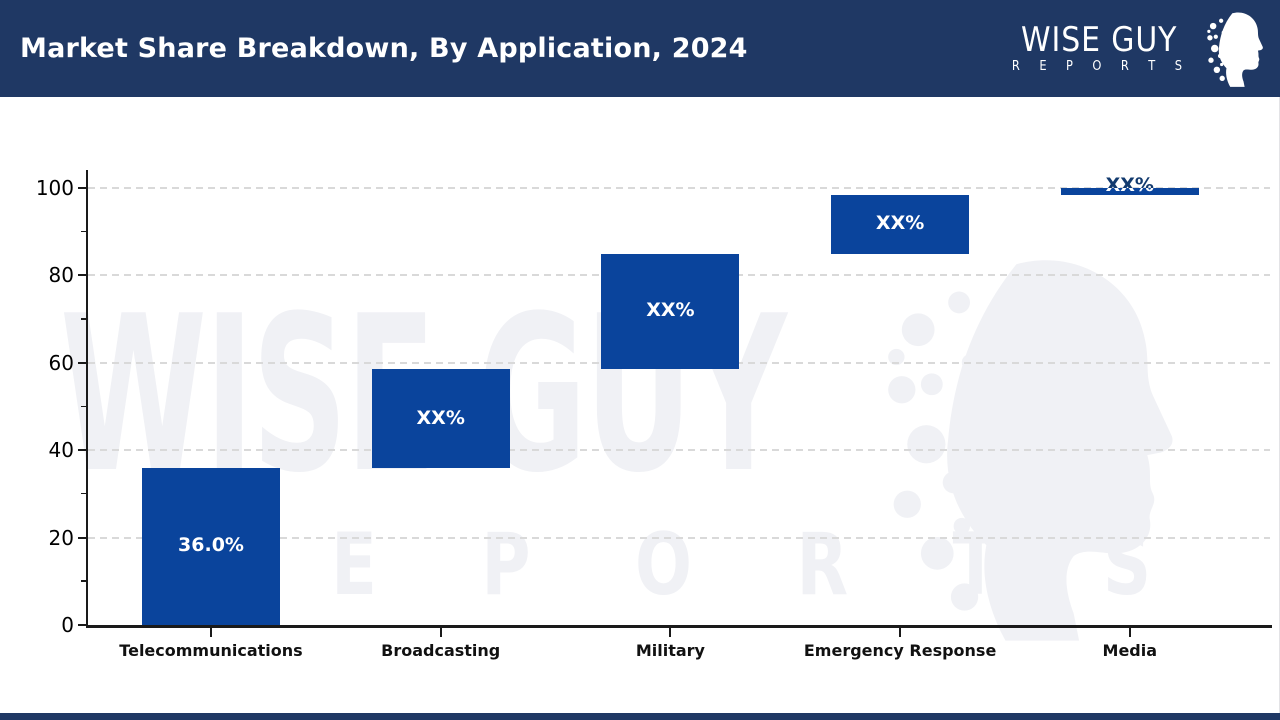  I want to click on bar-telecommunications, so click(211, 546).